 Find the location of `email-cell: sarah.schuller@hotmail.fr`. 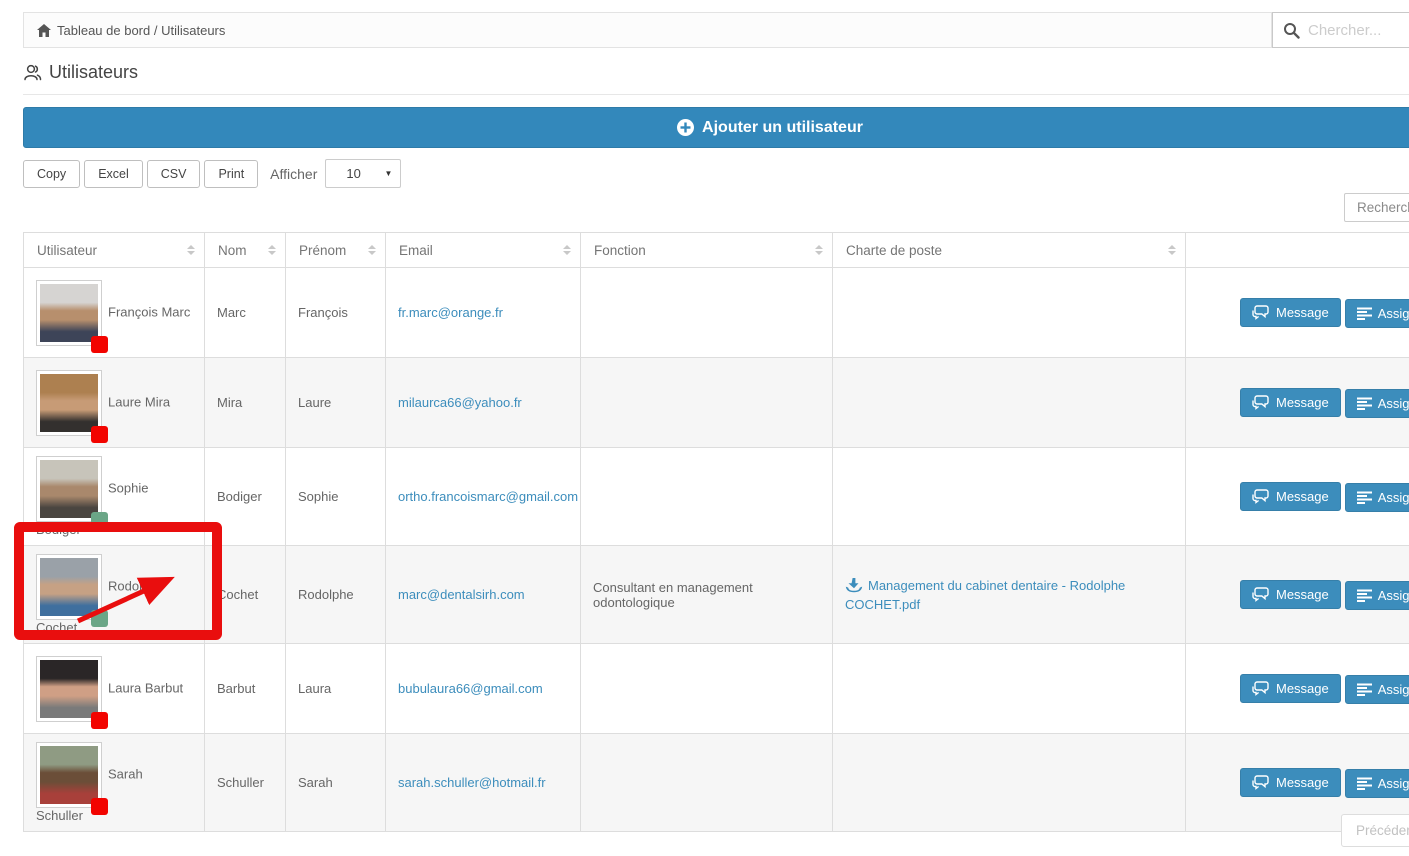

email-cell: sarah.schuller@hotmail.fr is located at coordinates (483, 782).